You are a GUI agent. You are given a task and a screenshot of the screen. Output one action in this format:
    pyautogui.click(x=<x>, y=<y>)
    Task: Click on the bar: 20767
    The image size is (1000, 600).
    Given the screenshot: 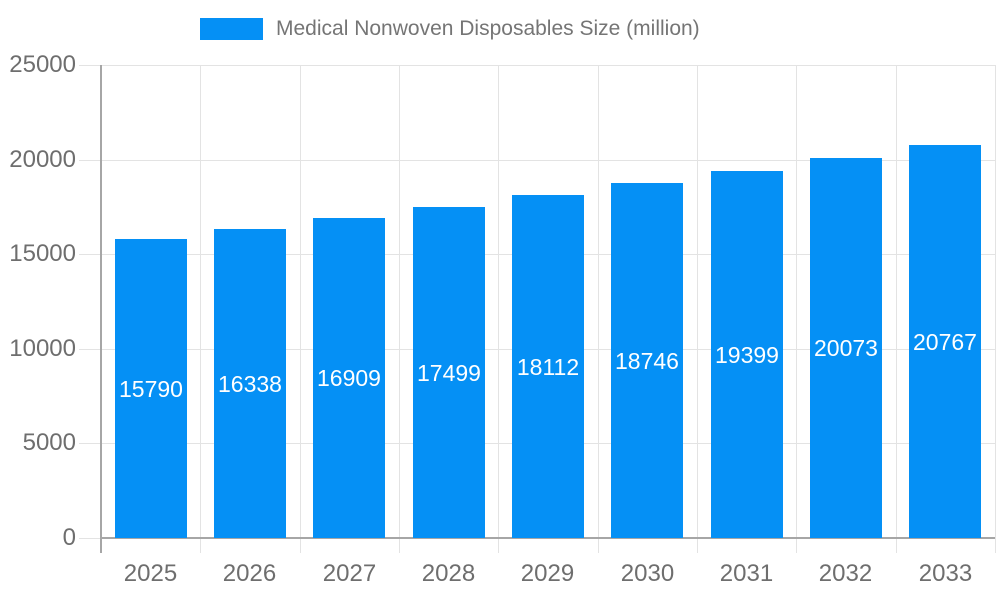 What is the action you would take?
    pyautogui.click(x=945, y=341)
    